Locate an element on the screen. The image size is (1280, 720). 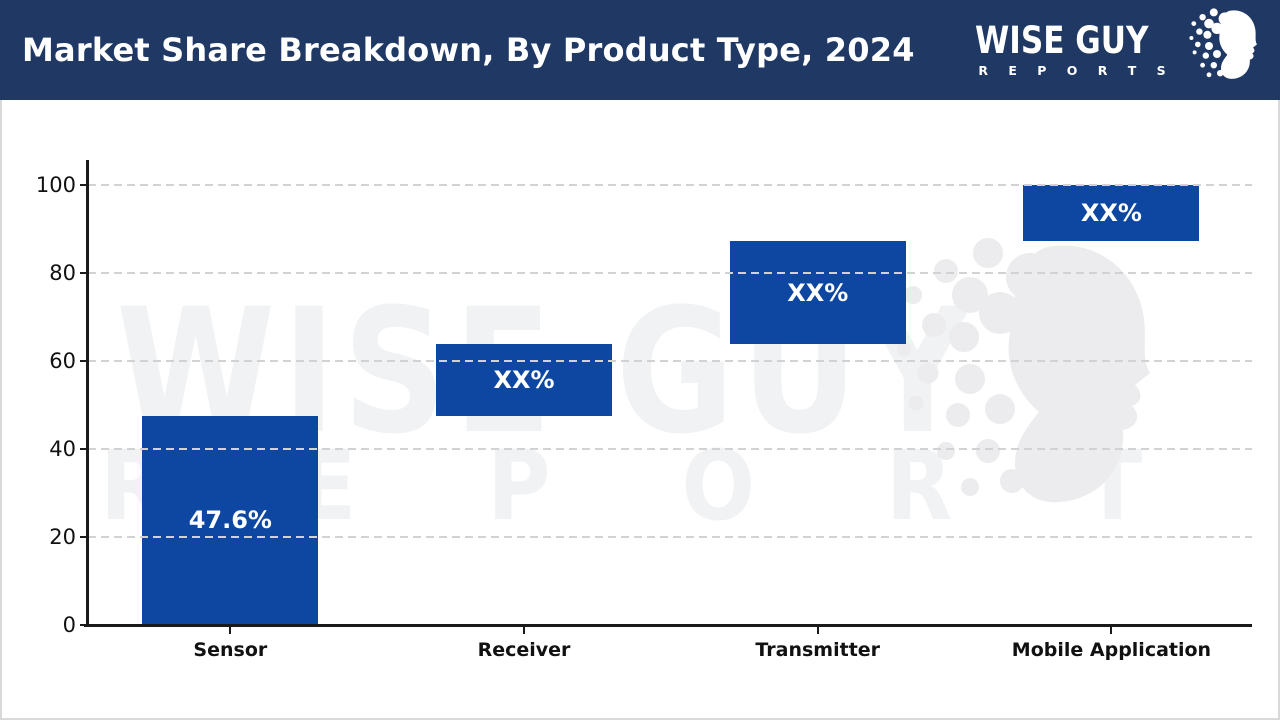
y-axis-tick-label: 60 is located at coordinates (62, 361).